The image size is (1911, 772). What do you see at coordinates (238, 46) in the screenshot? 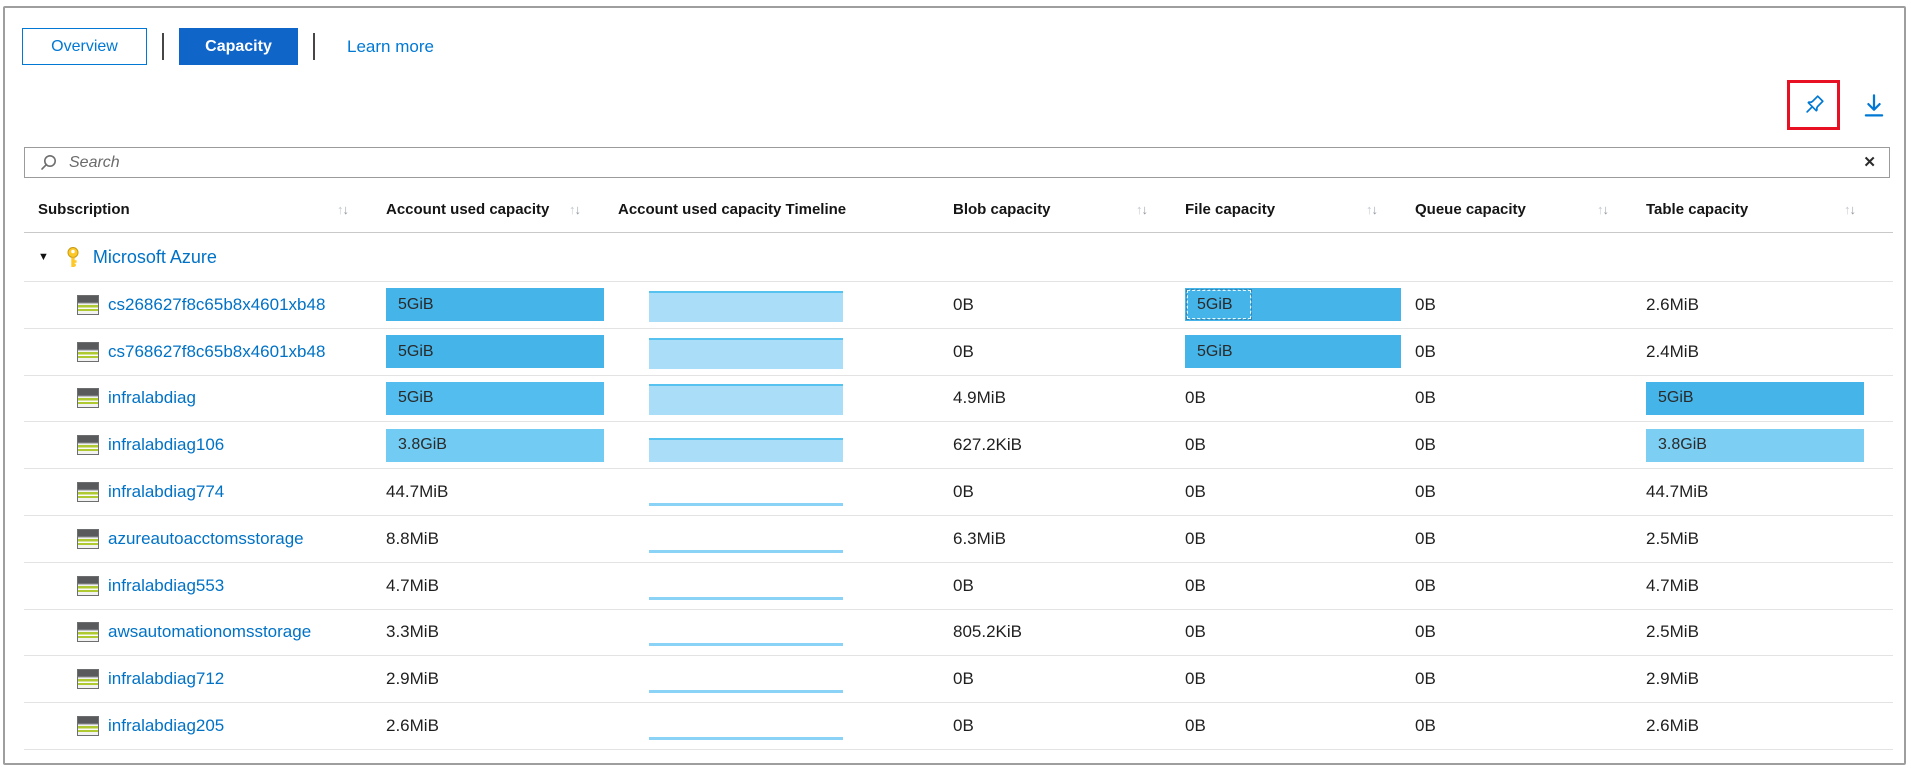
I see `tab-capacity: Capacity` at bounding box center [238, 46].